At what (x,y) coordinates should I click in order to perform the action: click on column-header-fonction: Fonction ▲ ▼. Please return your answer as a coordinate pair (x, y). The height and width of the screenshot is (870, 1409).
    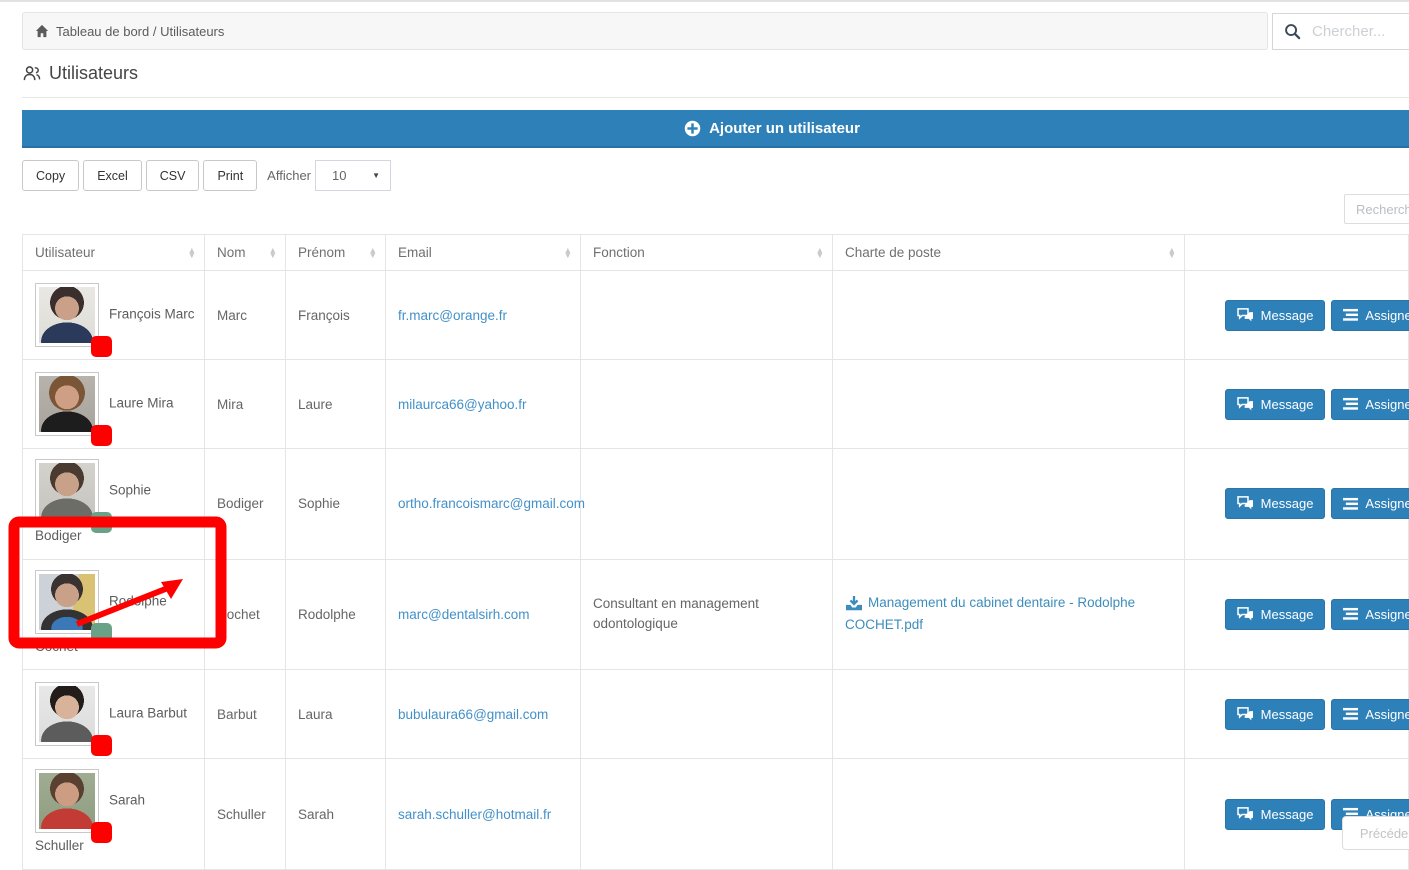
    Looking at the image, I should click on (706, 252).